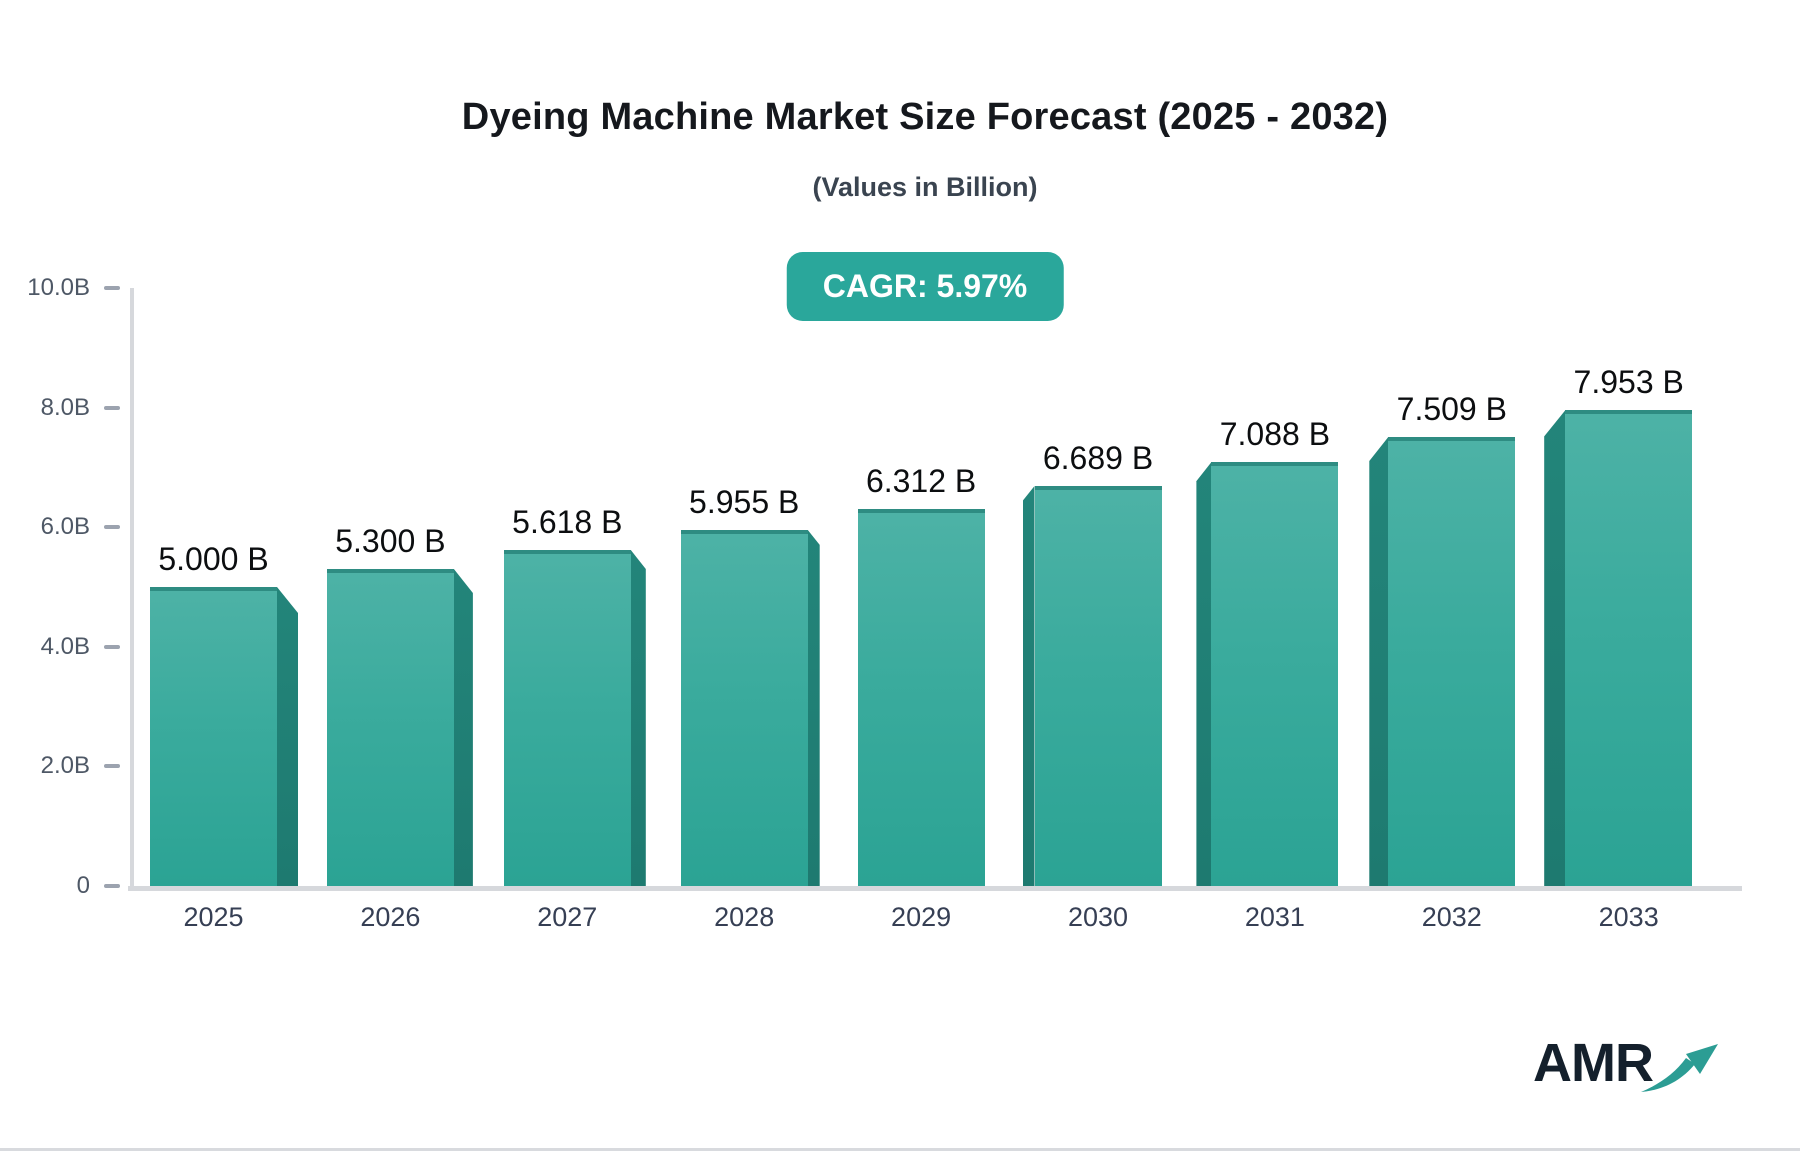 Image resolution: width=1800 pixels, height=1156 pixels. I want to click on bar-value-label: 7.509 B, so click(1451, 408).